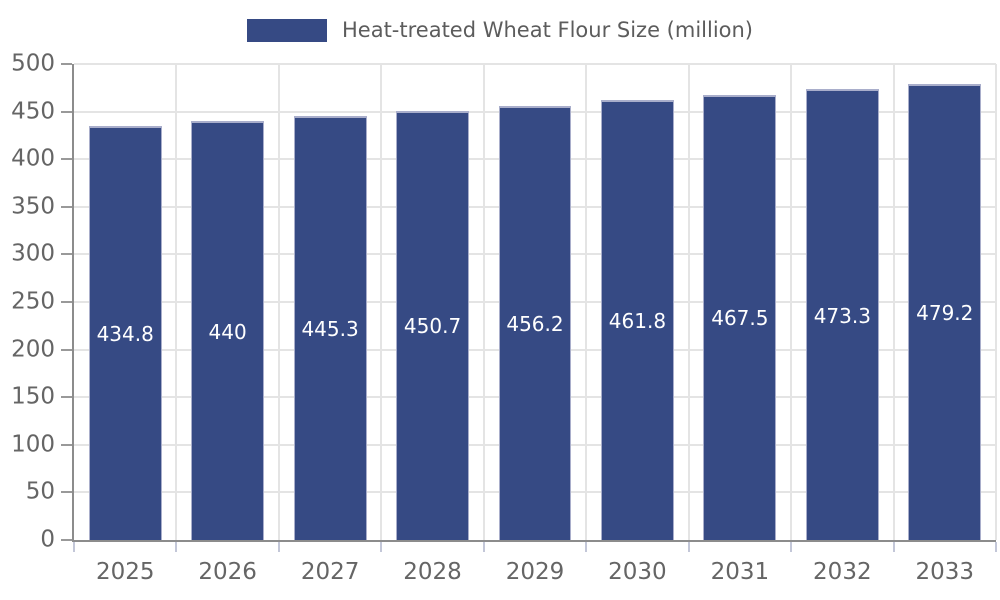  What do you see at coordinates (33, 253) in the screenshot?
I see `y-tick-label: 300` at bounding box center [33, 253].